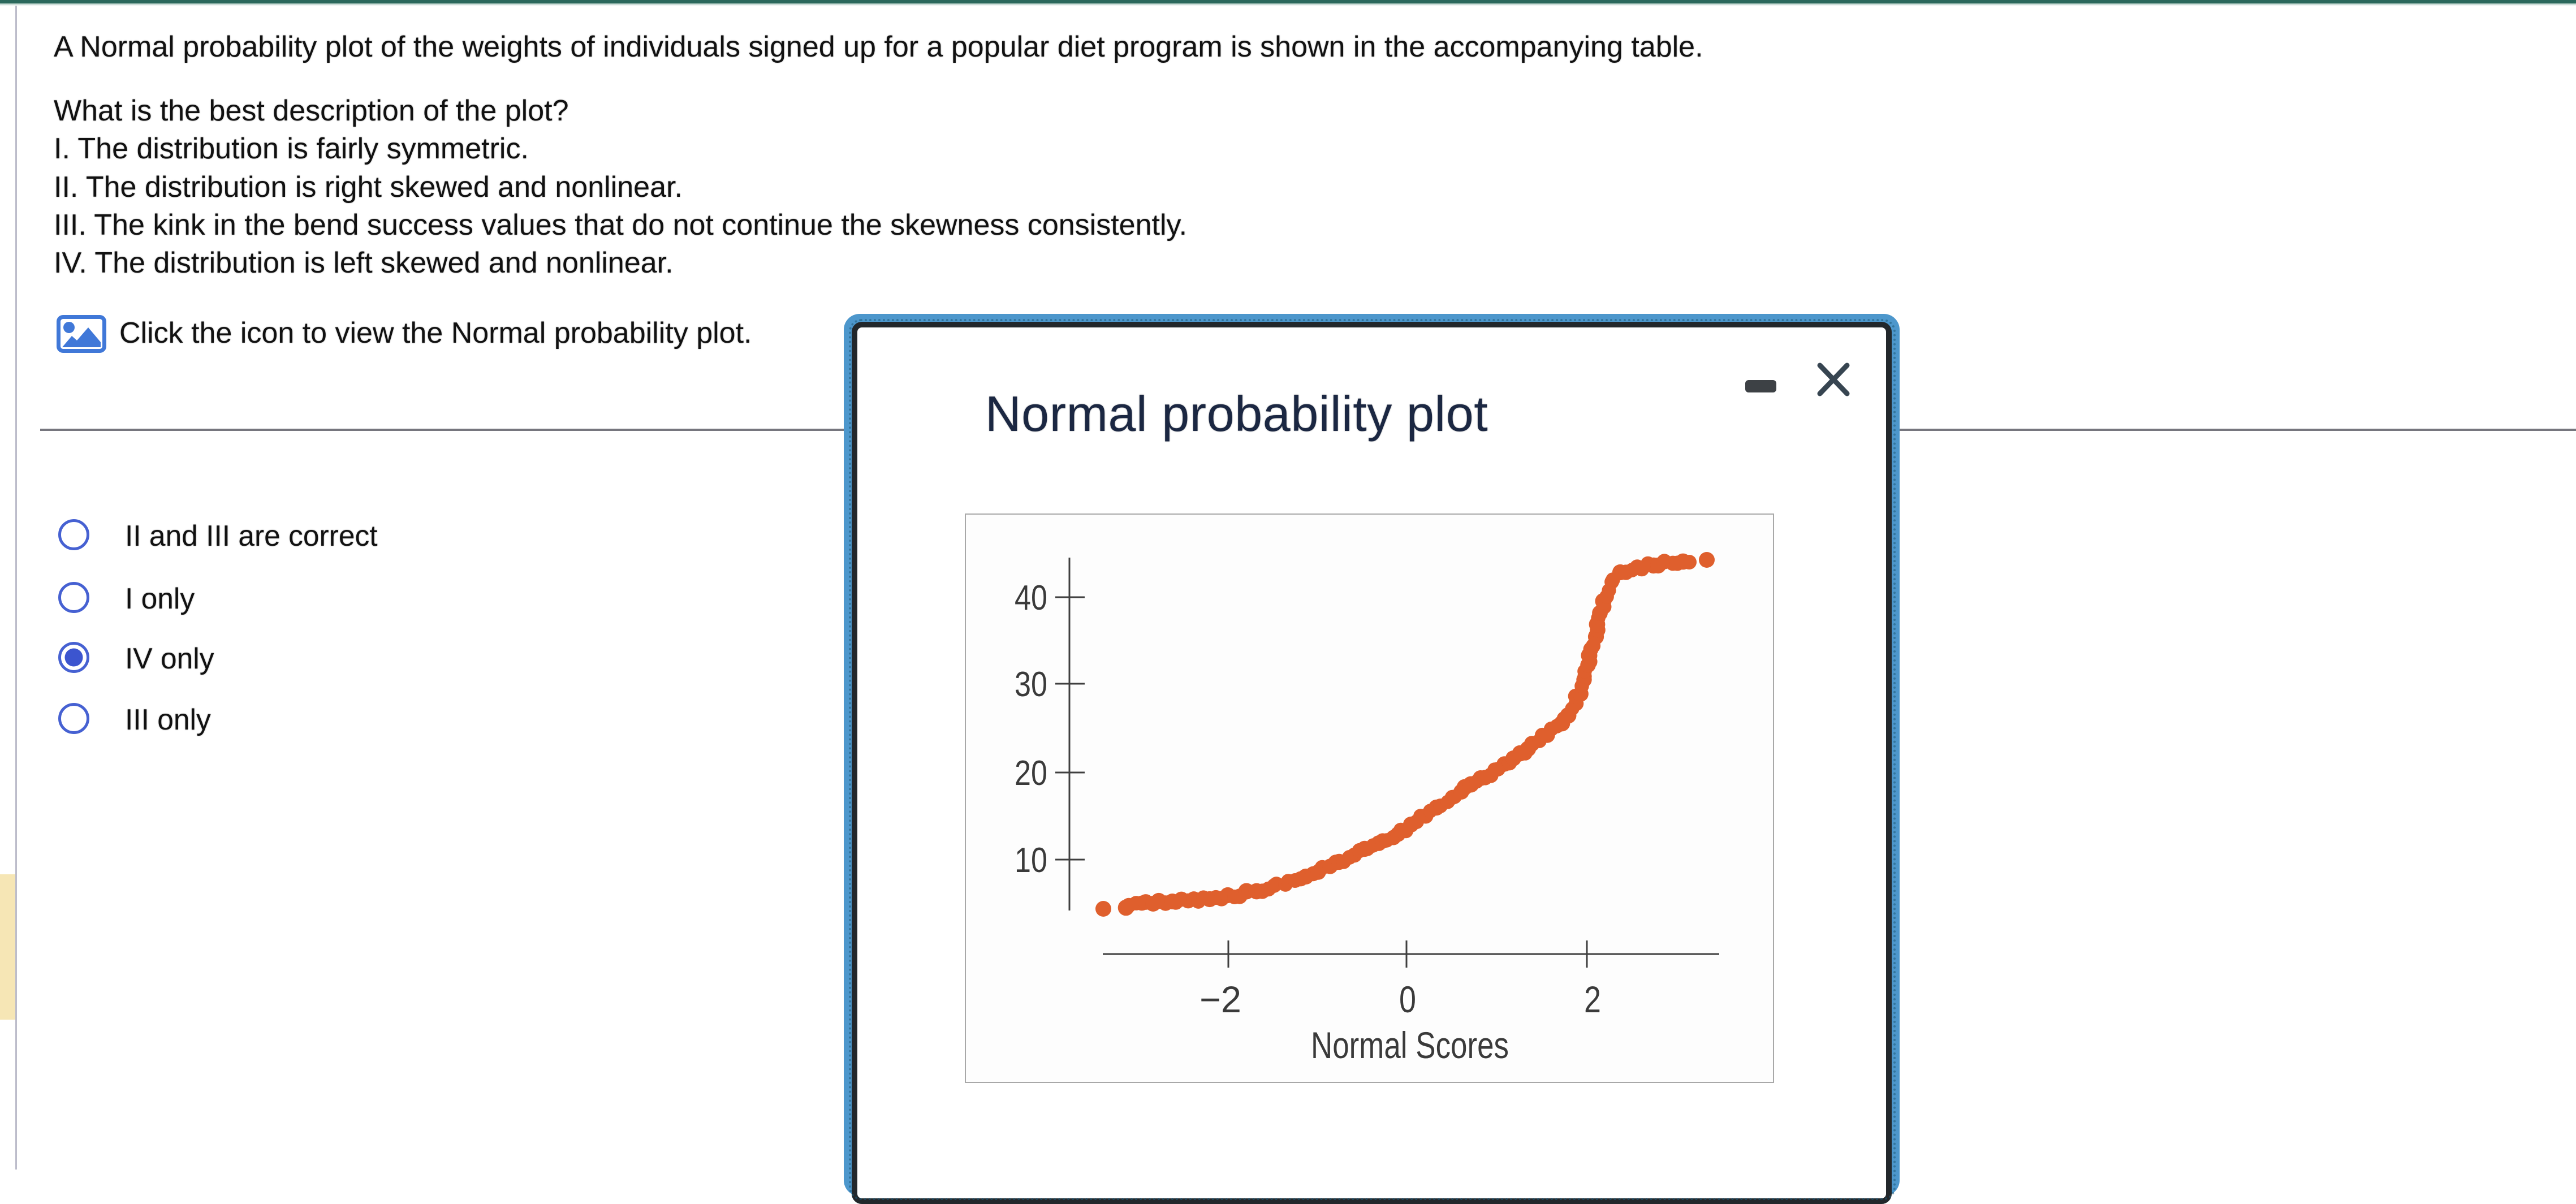  I want to click on svg-text: 20, so click(1031, 774).